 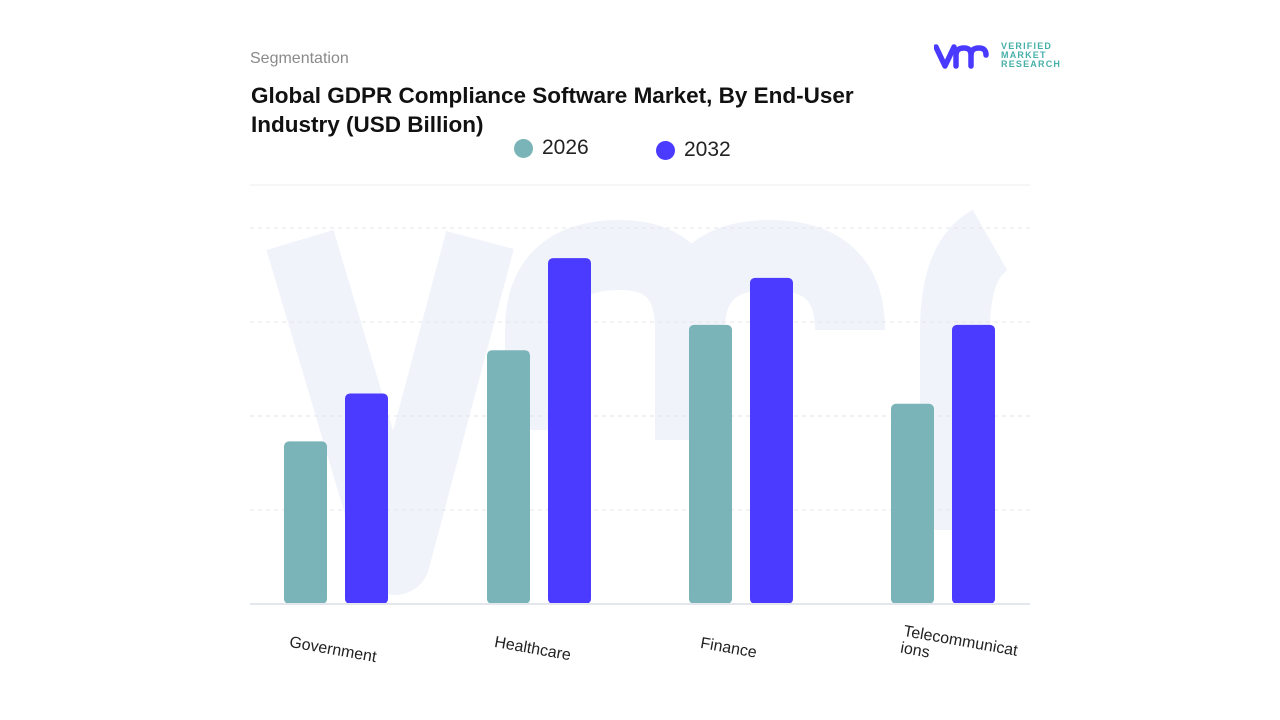 I want to click on legend-swatch-2026, so click(x=523, y=148).